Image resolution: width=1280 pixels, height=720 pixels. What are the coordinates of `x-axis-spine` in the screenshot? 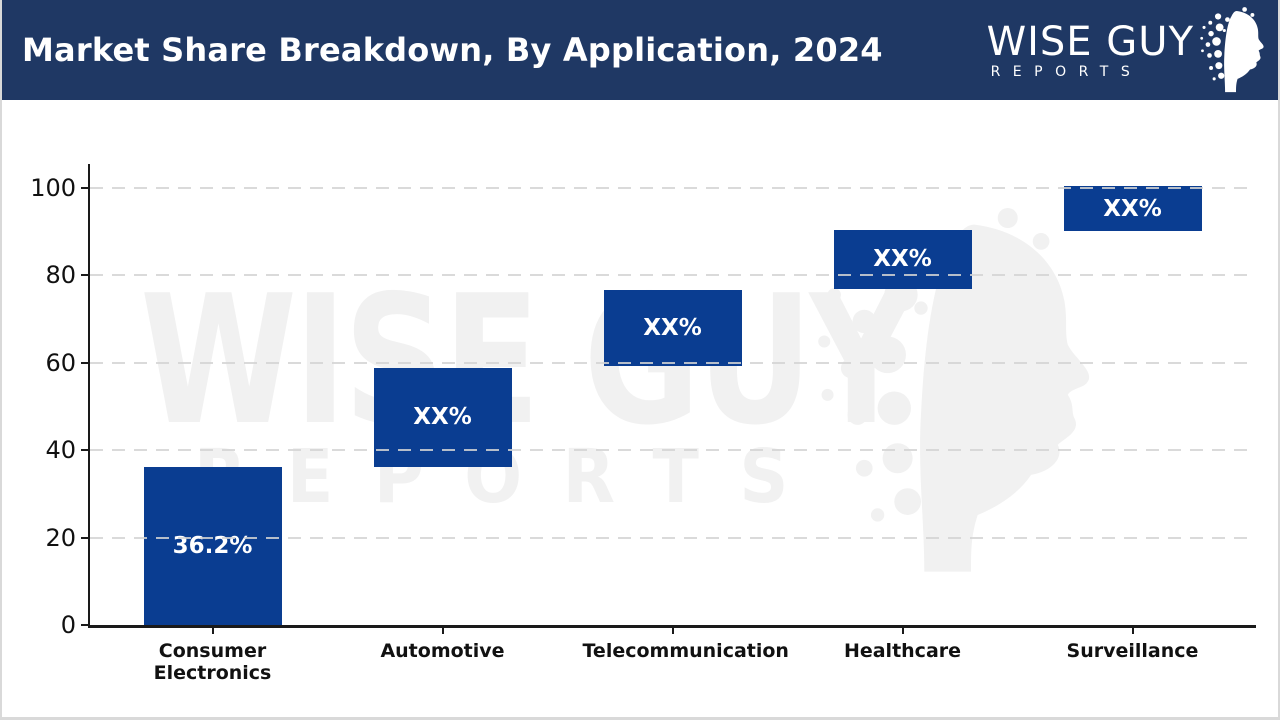 It's located at (672, 626).